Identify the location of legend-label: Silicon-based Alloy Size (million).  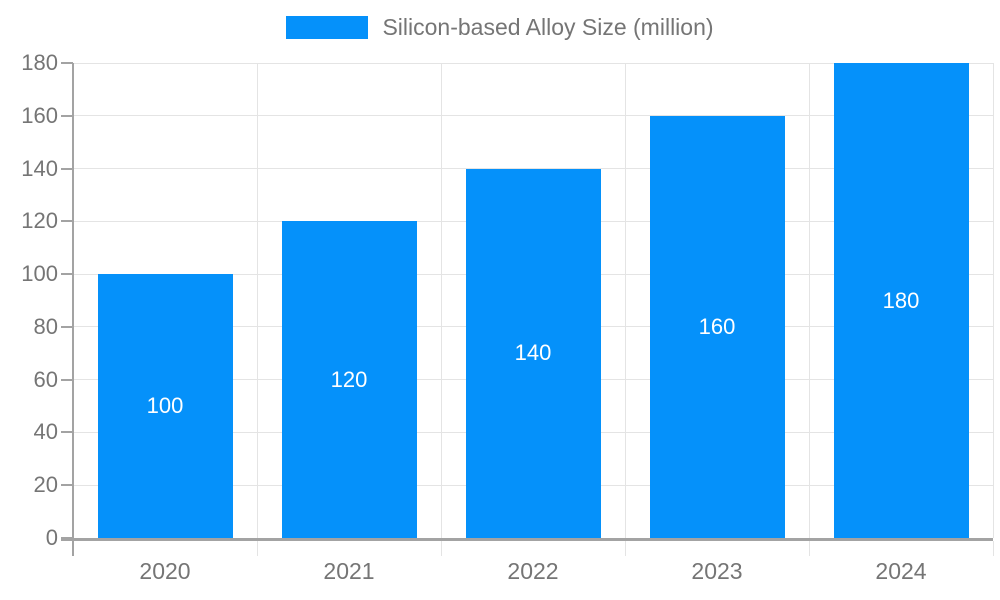
(548, 27).